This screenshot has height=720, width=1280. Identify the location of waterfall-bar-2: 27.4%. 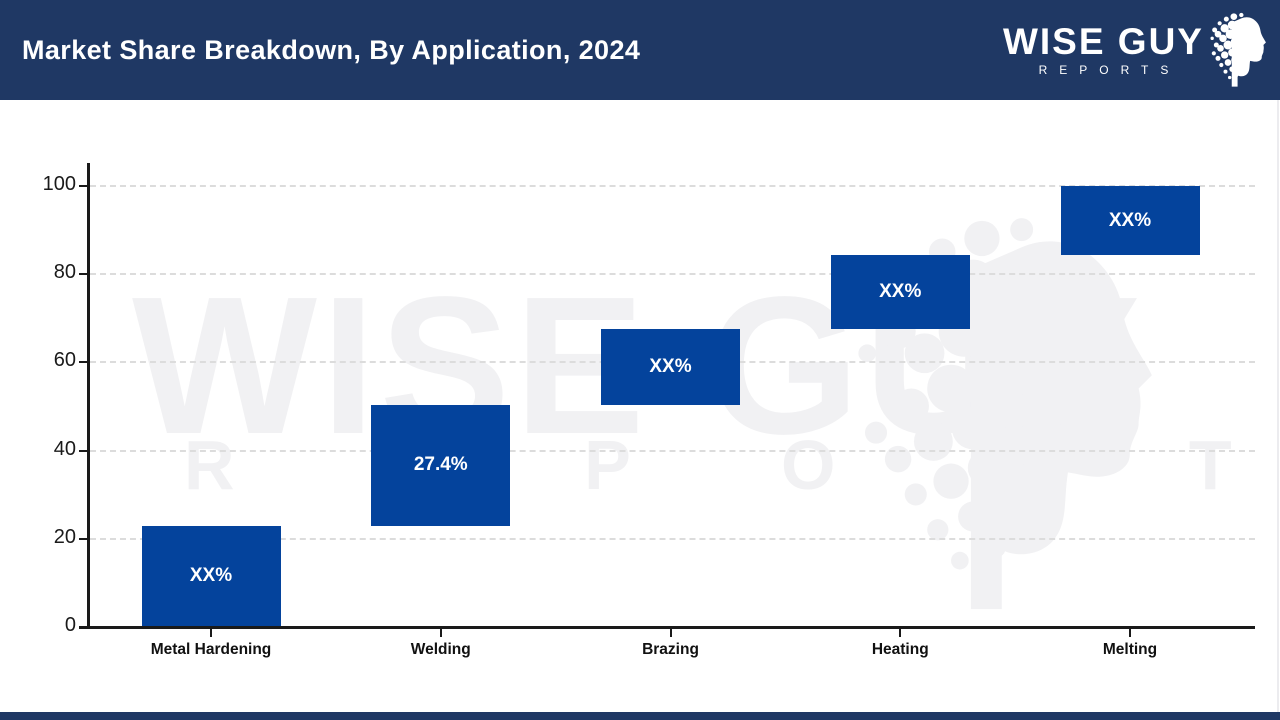
(441, 465).